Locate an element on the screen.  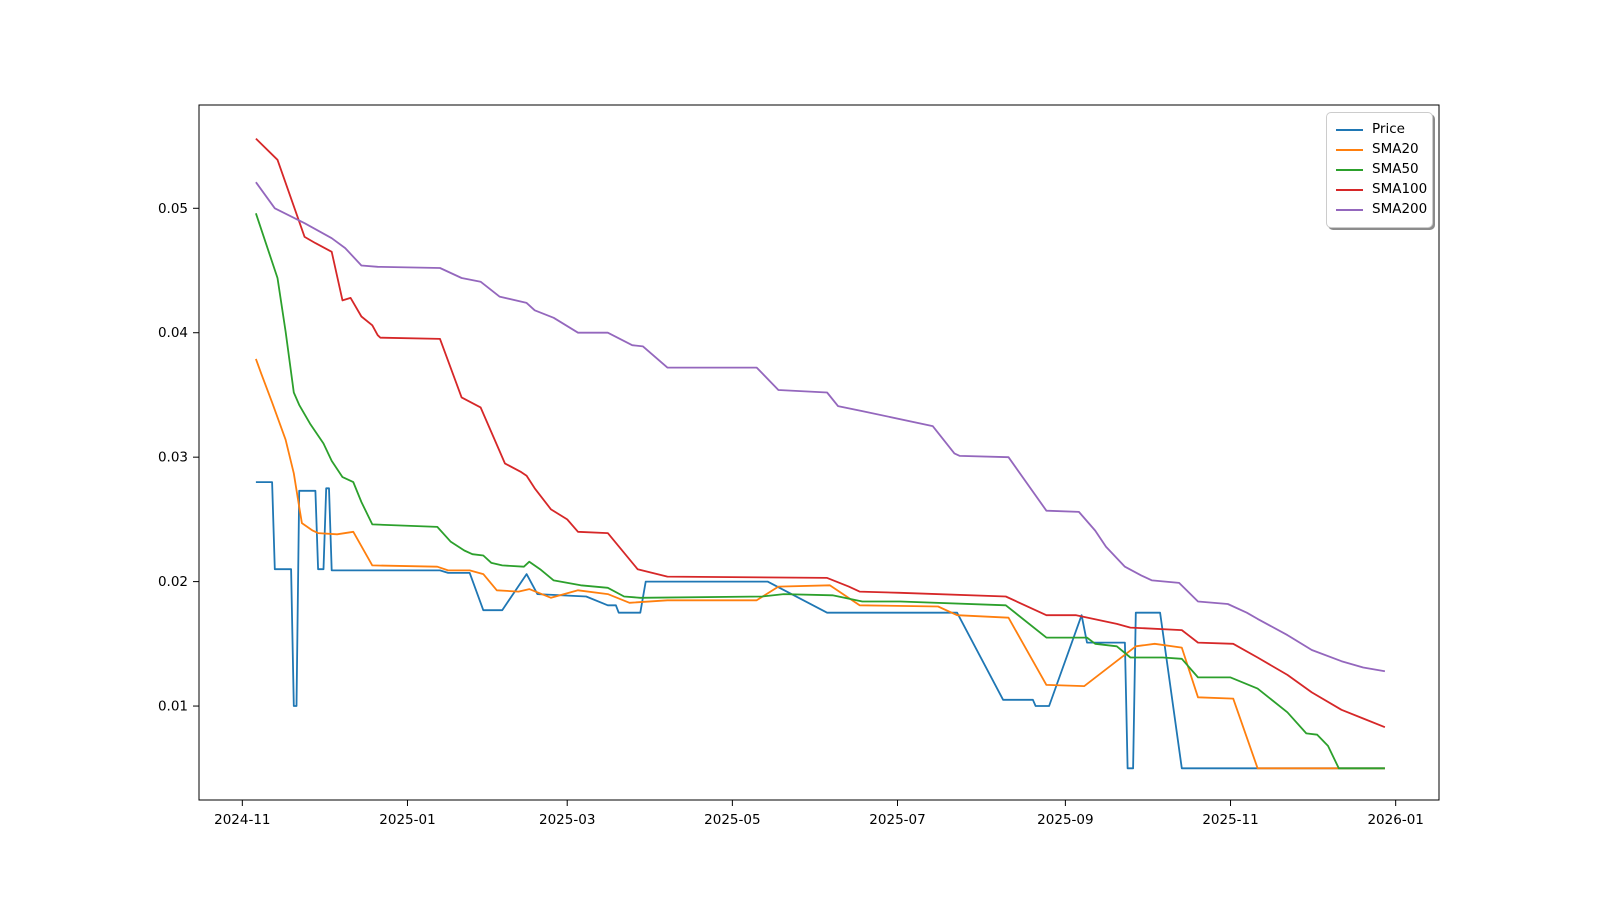
legend-item-sma50: SMA50 is located at coordinates (1379, 170).